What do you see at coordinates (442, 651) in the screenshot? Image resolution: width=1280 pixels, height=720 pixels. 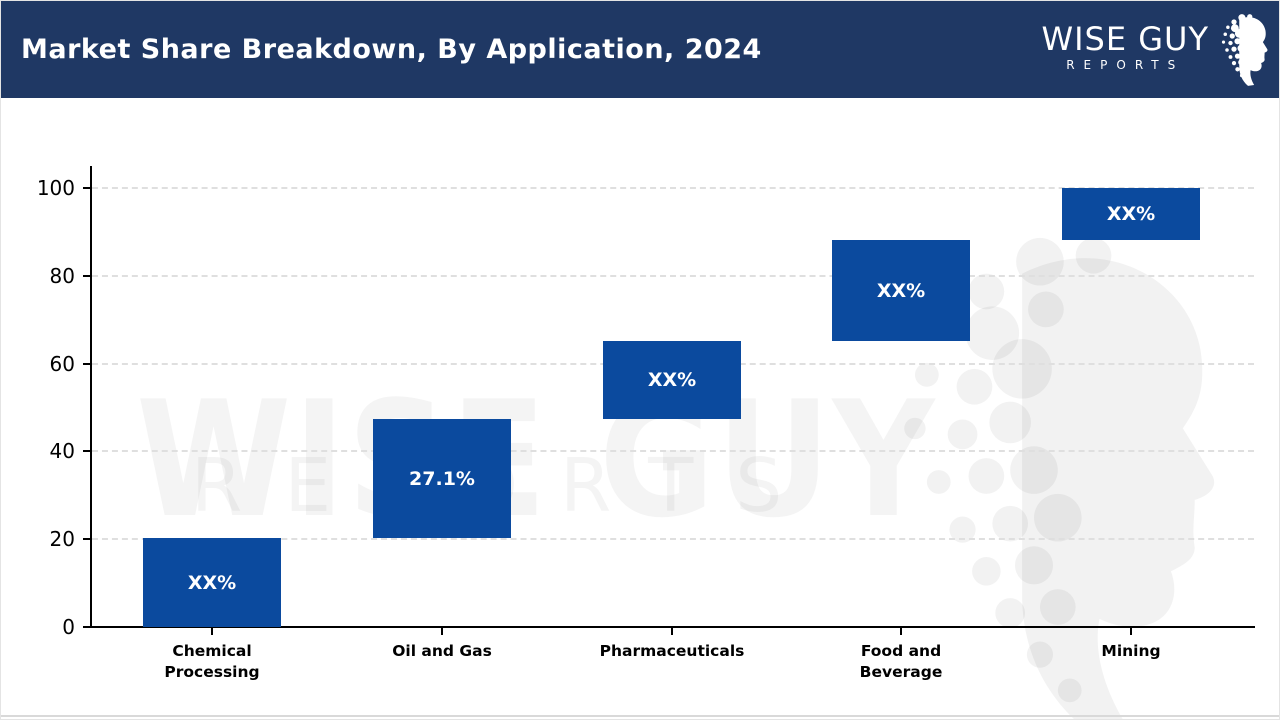 I see `x-category-label-1: Oil and Gas` at bounding box center [442, 651].